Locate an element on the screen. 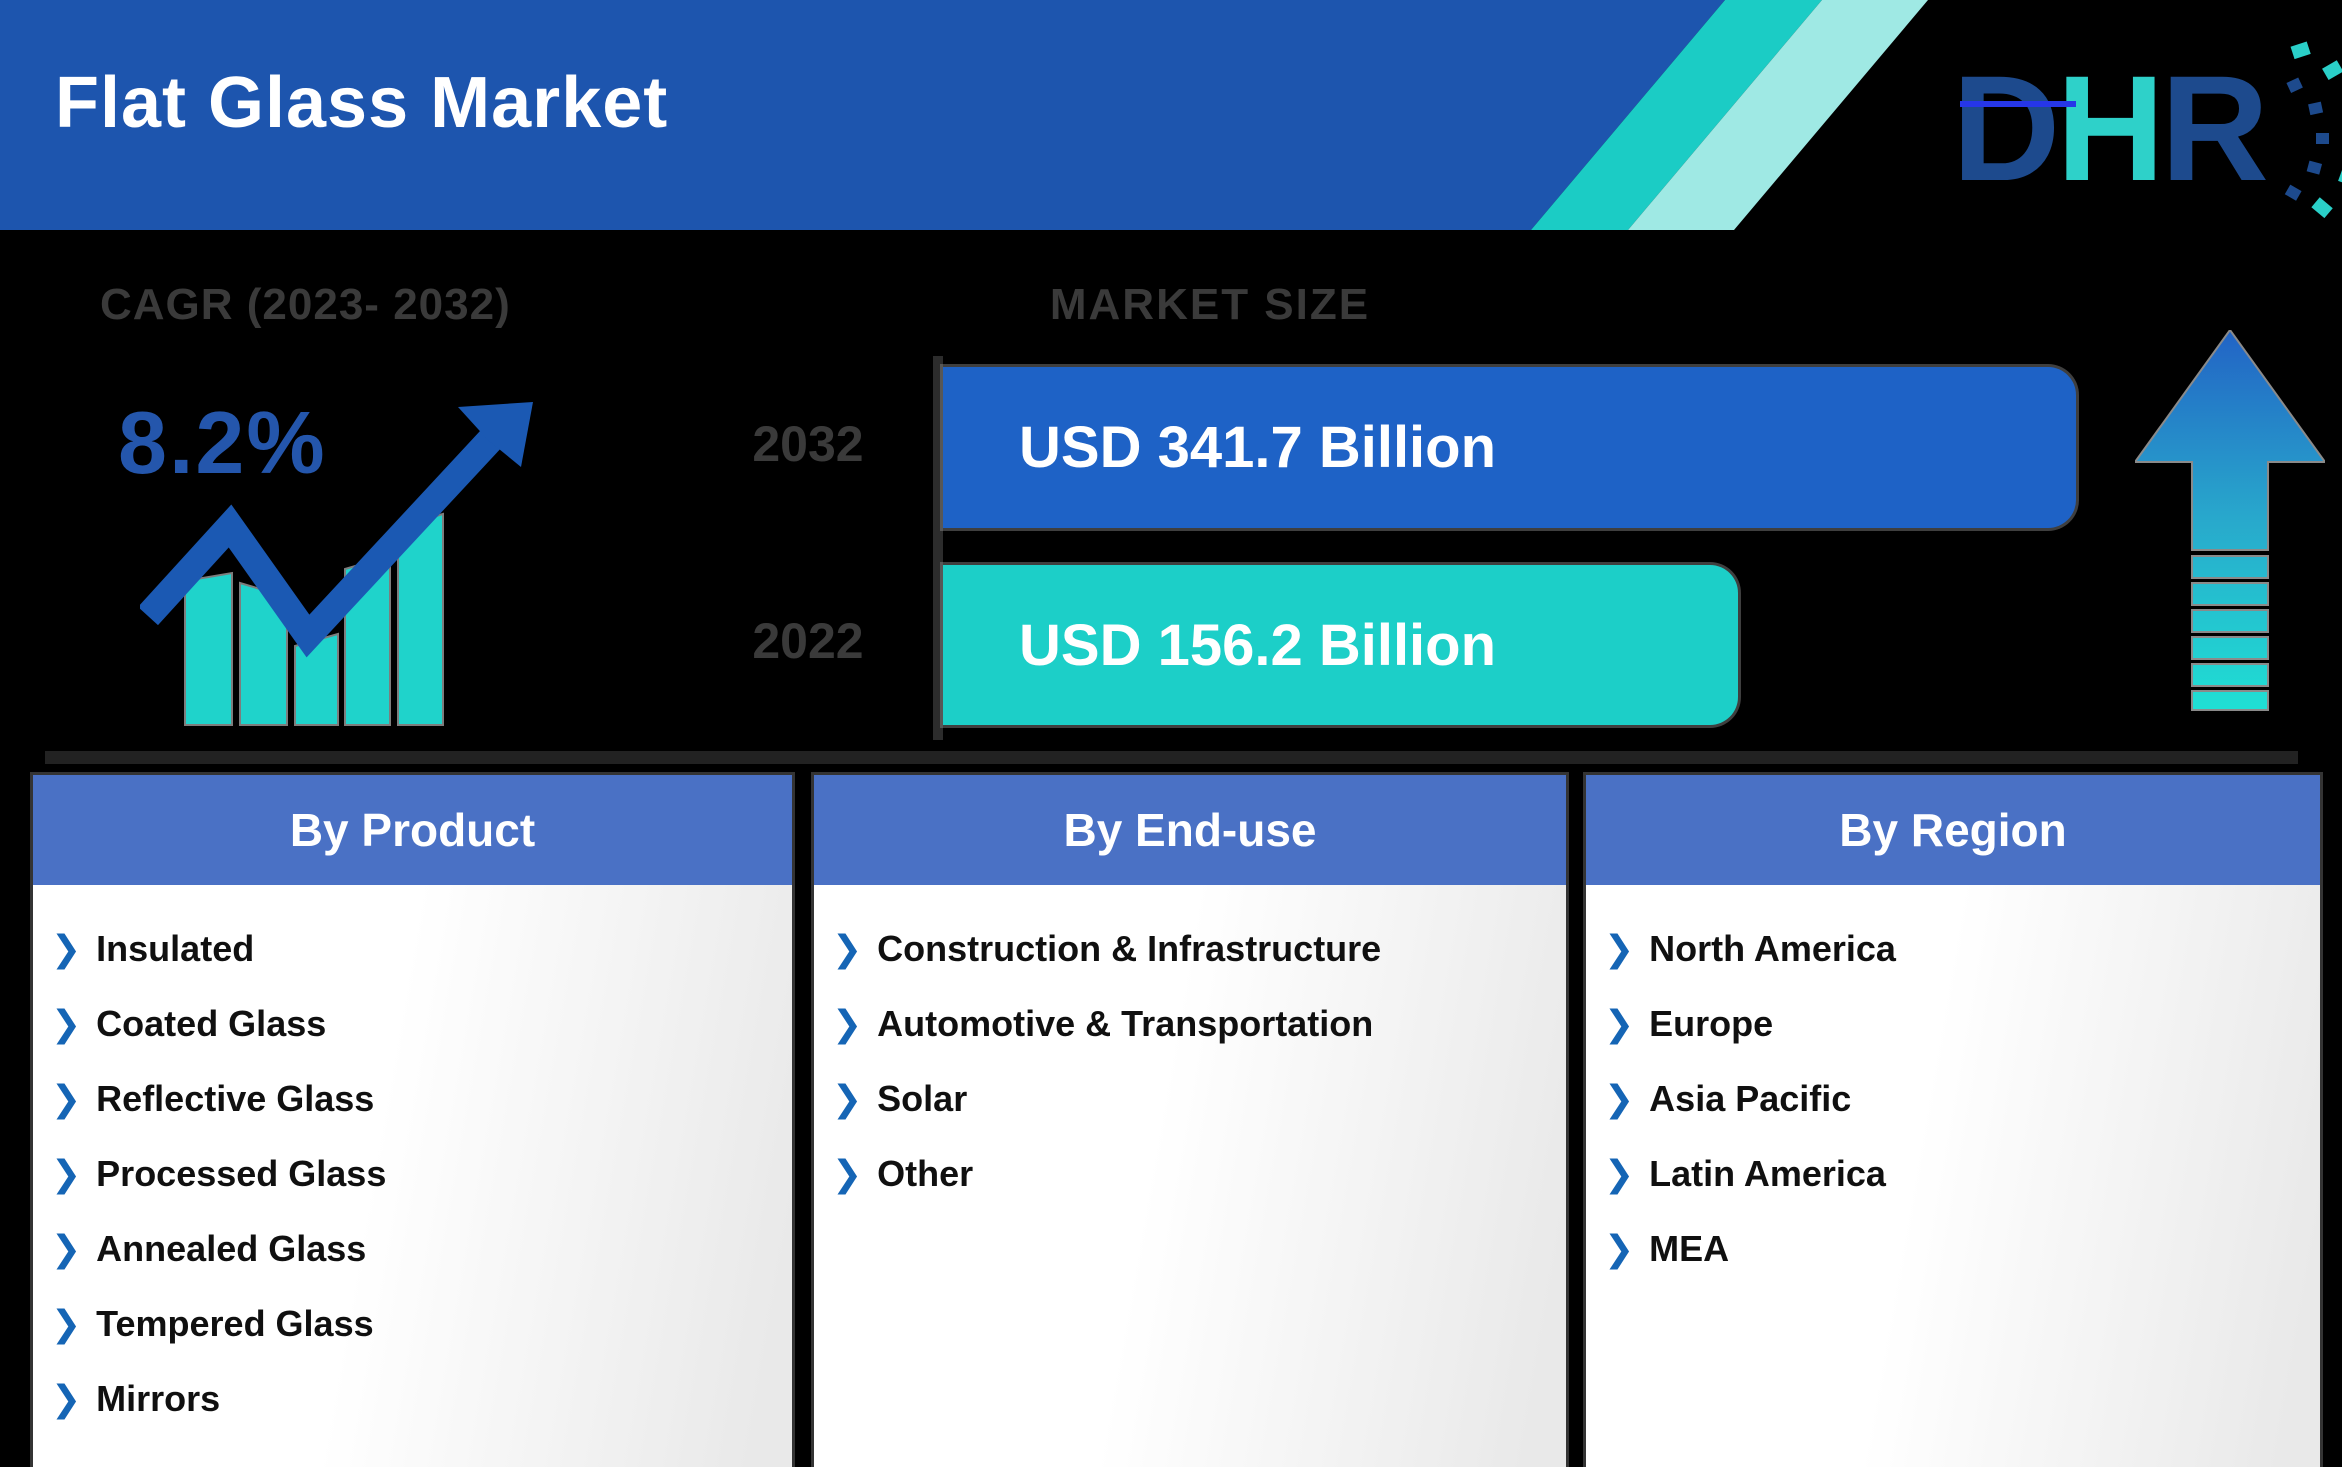  logo-letter-h: H is located at coordinates (2110, 128).